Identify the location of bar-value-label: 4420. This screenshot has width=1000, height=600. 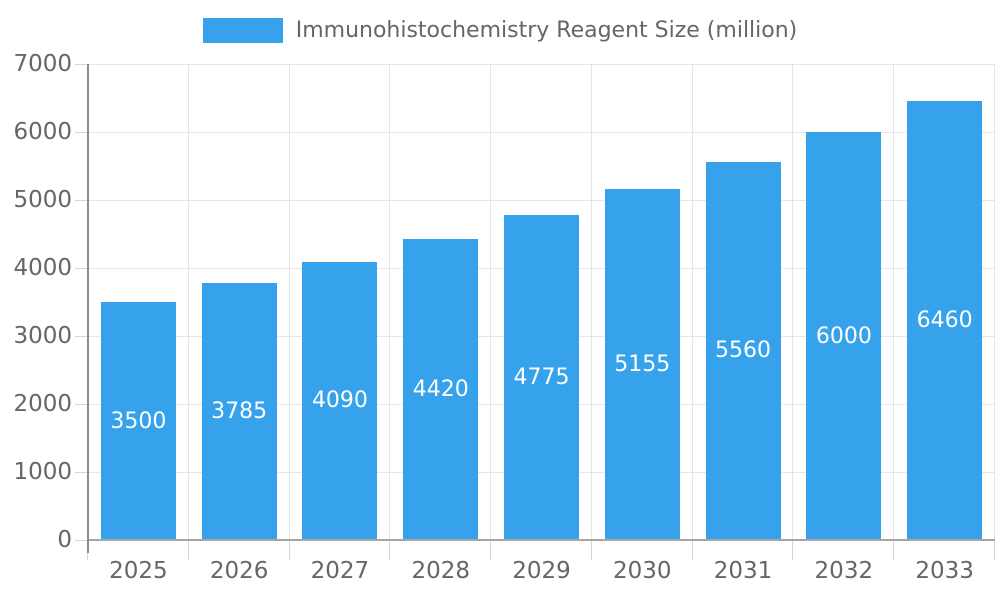
(440, 390).